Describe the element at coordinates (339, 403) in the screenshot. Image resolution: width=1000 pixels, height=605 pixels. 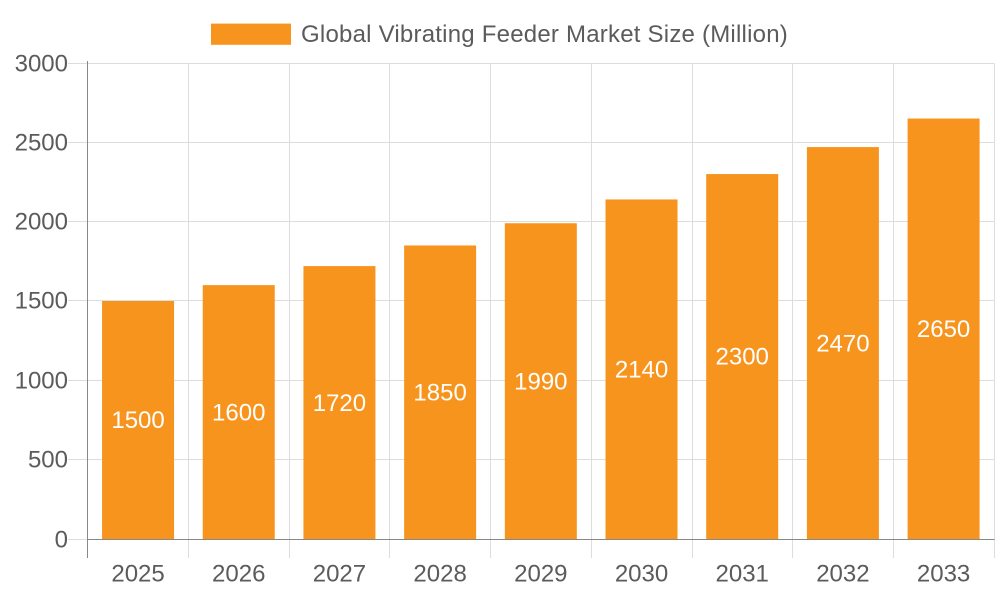
I see `svg-text: 1720` at that location.